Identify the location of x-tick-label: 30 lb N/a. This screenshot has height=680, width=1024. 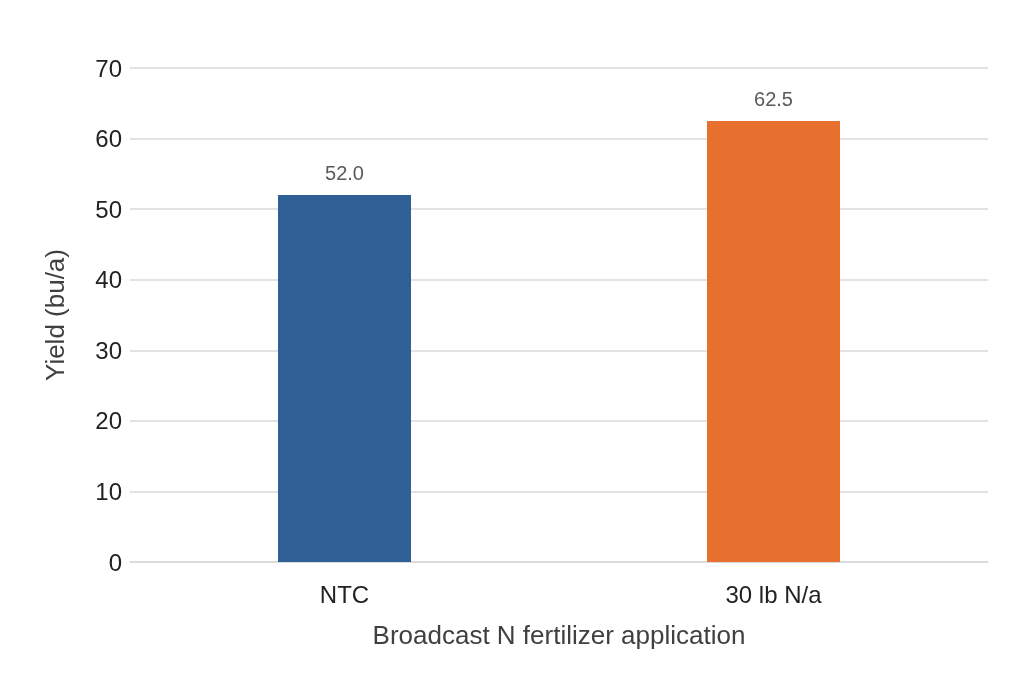
(774, 594).